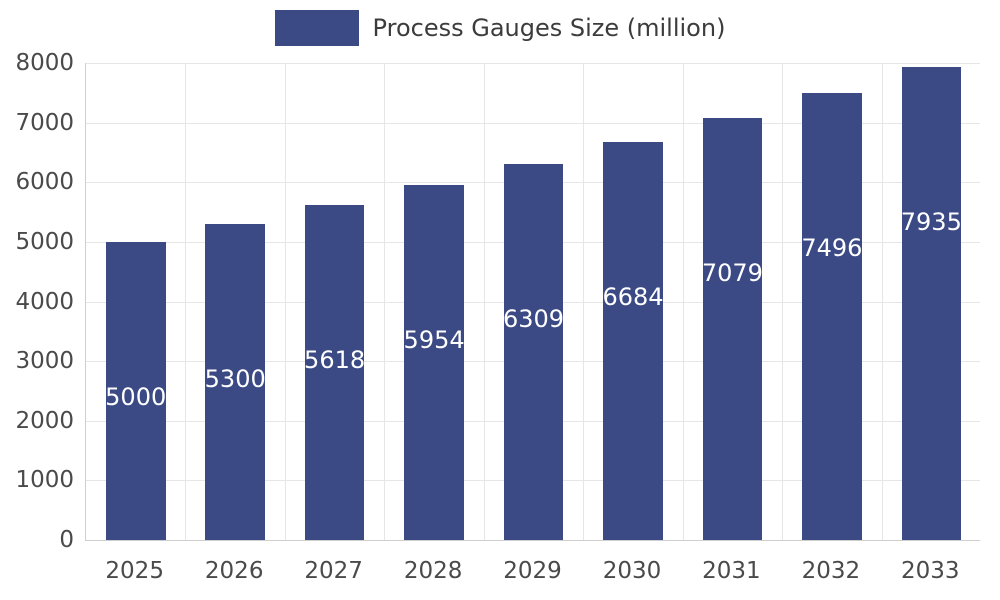 Image resolution: width=1000 pixels, height=600 pixels. Describe the element at coordinates (44, 301) in the screenshot. I see `y-tick-label: 4000` at that location.